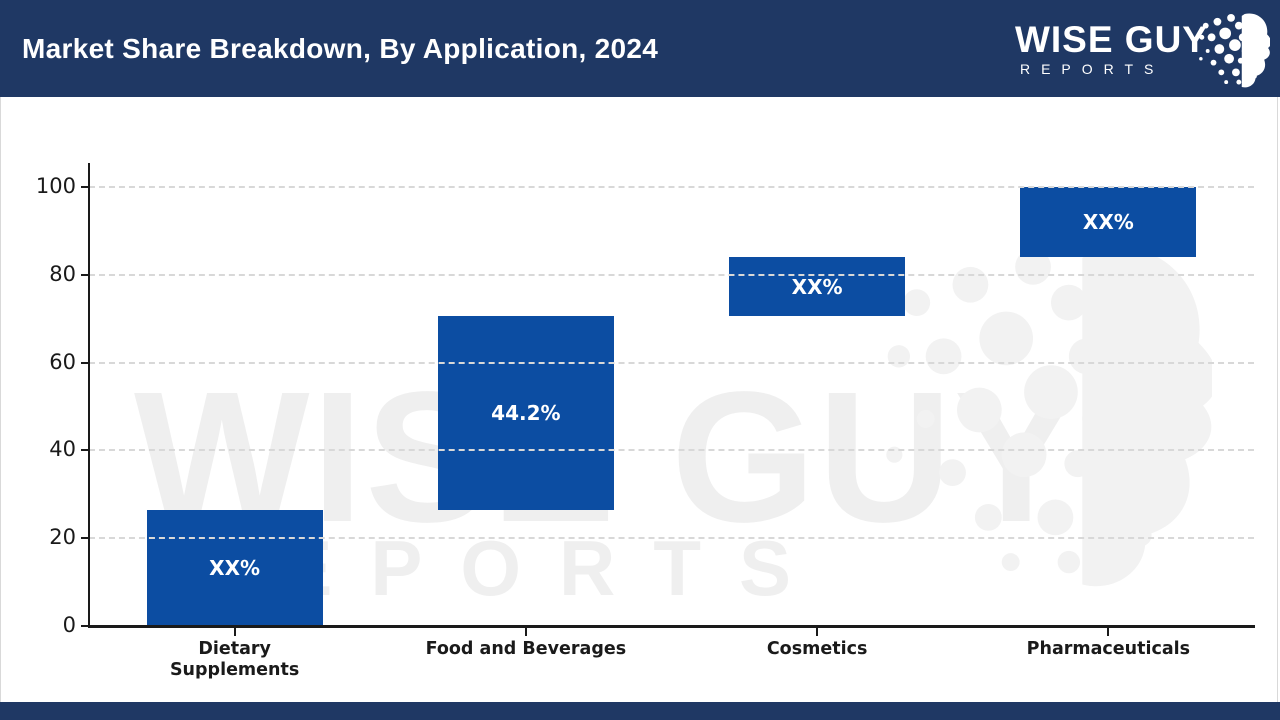 The height and width of the screenshot is (720, 1280). I want to click on y-tick-label: 60, so click(62, 361).